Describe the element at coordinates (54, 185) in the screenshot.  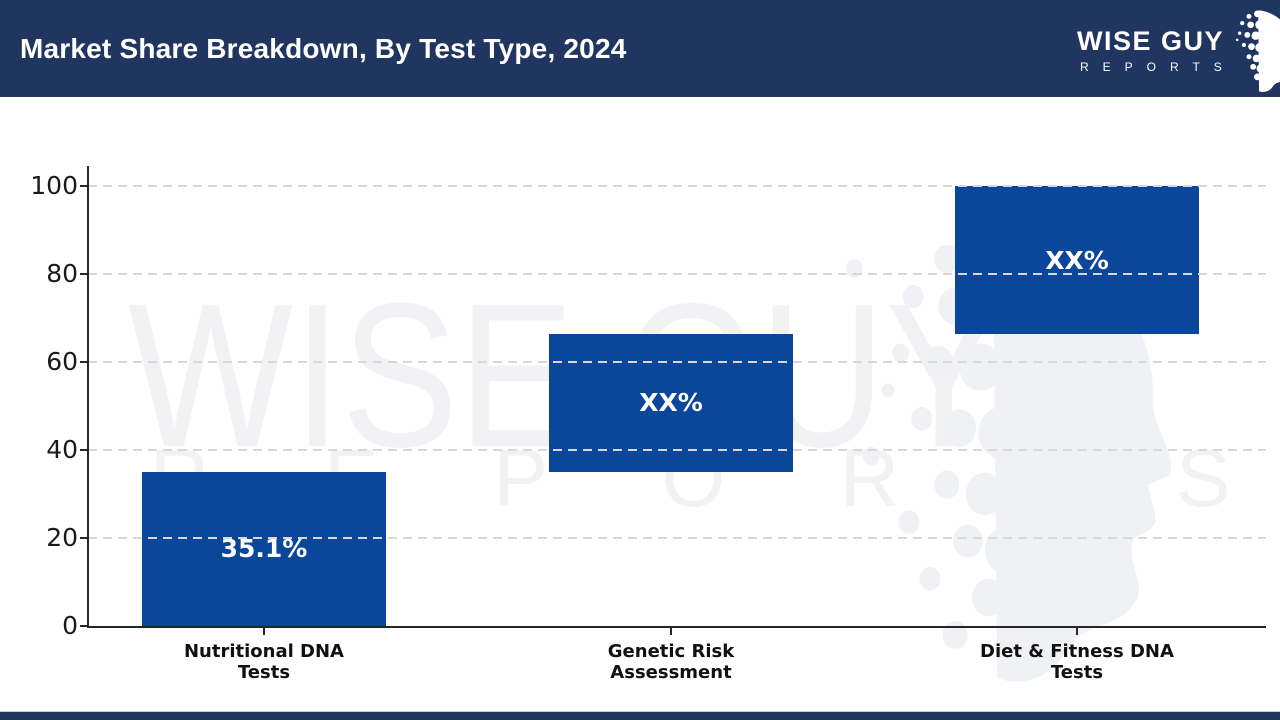
I see `y-tick-label-100: 100` at that location.